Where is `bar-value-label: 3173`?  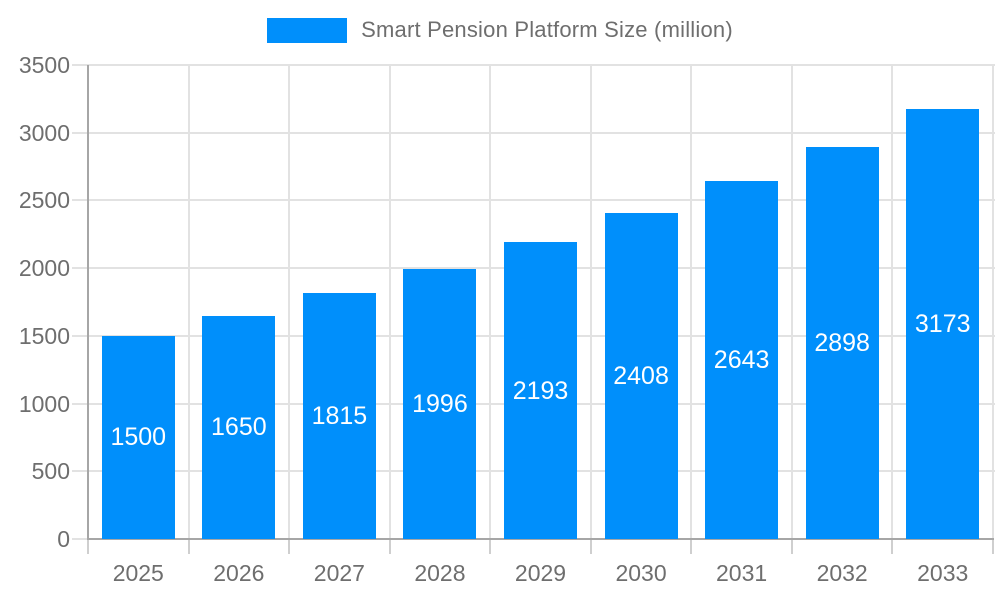
bar-value-label: 3173 is located at coordinates (942, 324).